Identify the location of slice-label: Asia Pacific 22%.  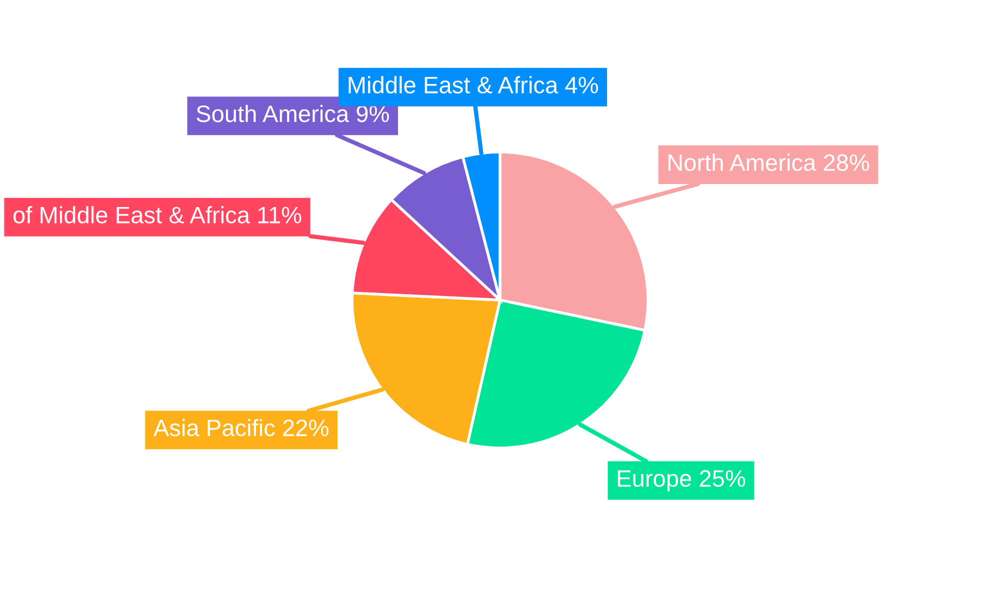
(240, 427).